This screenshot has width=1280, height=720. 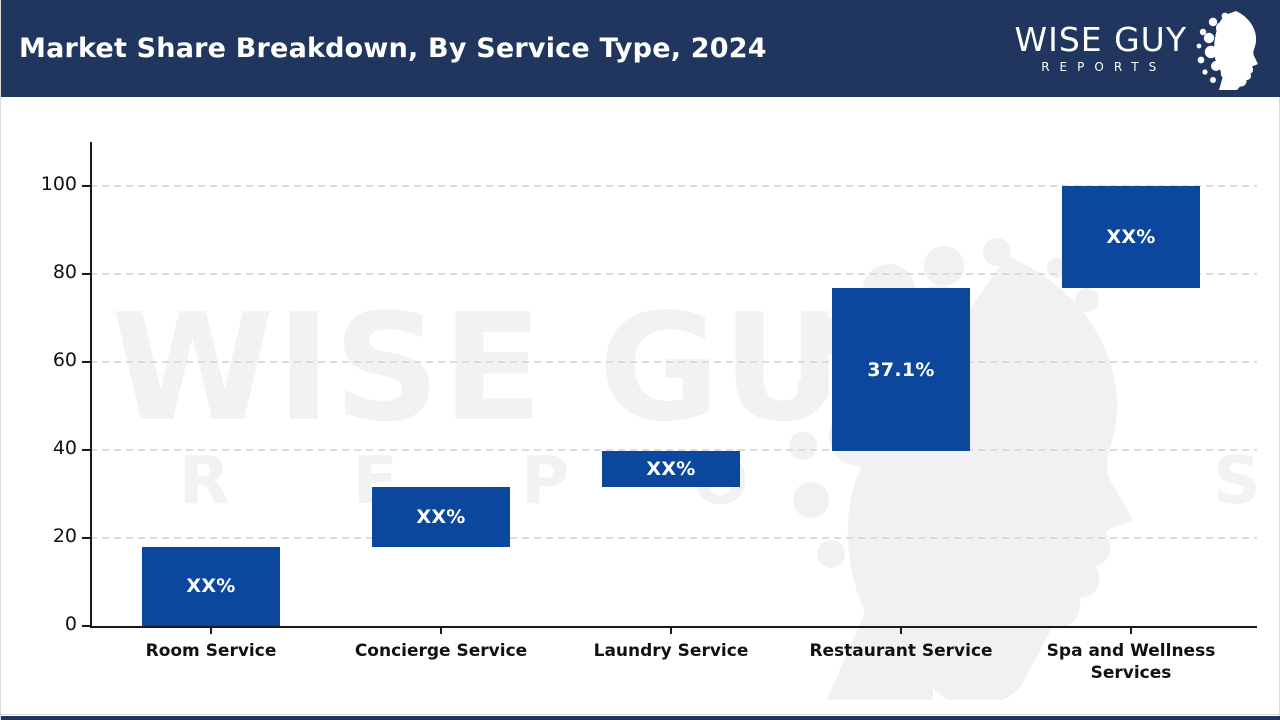 What do you see at coordinates (70, 624) in the screenshot?
I see `y-tick-label-0: 0` at bounding box center [70, 624].